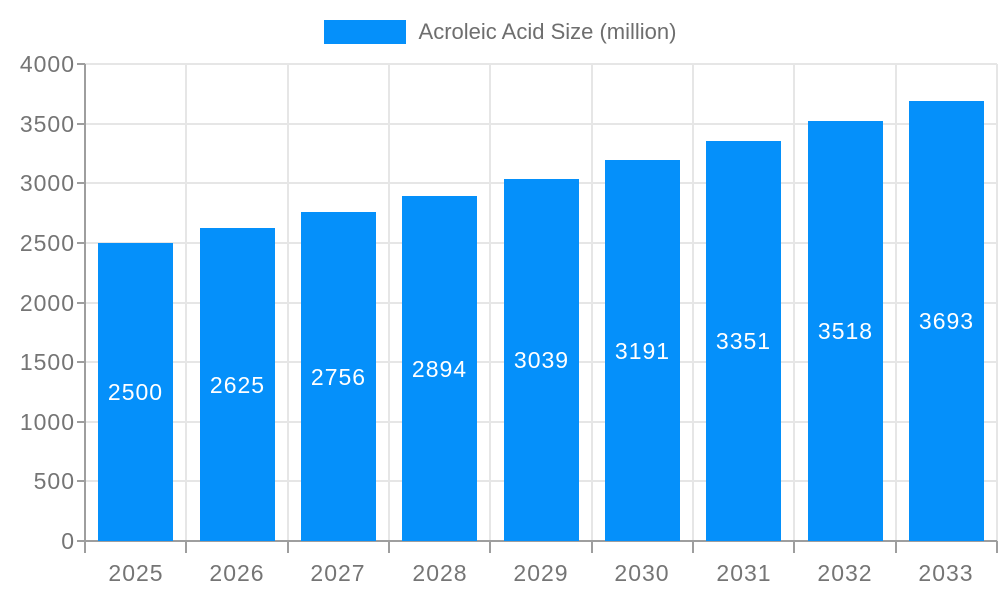 The width and height of the screenshot is (1000, 600). I want to click on bar: 3191, so click(642, 350).